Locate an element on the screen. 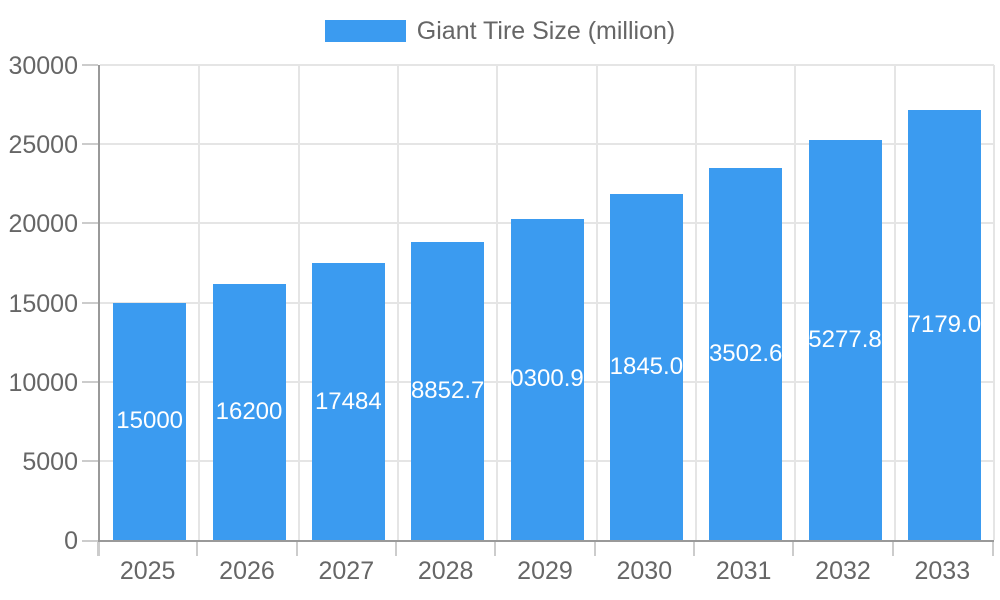  y-axis-label-20000: 20000 is located at coordinates (43, 224).